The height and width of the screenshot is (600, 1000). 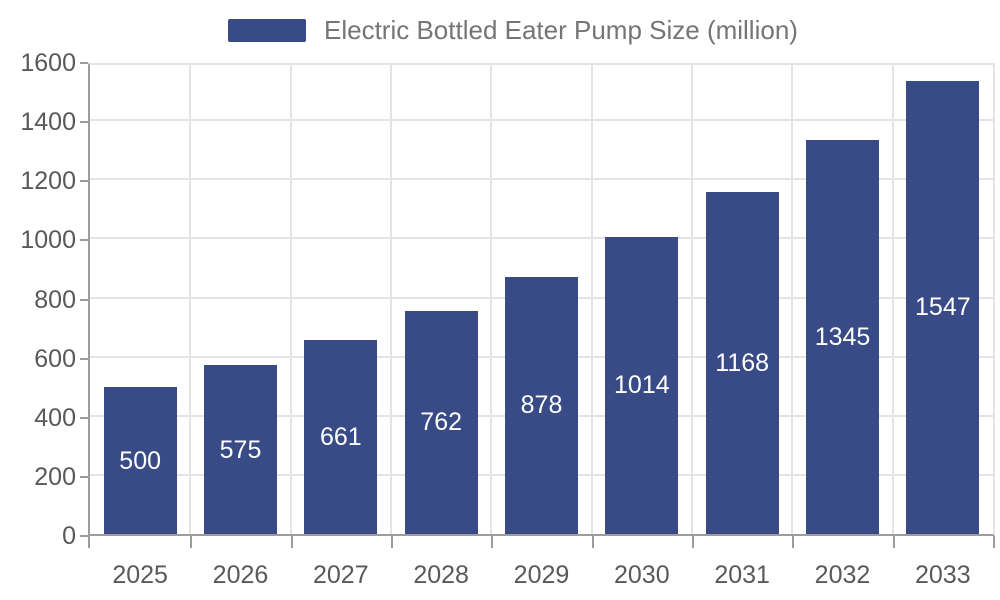 I want to click on bar: 762, so click(x=441, y=422).